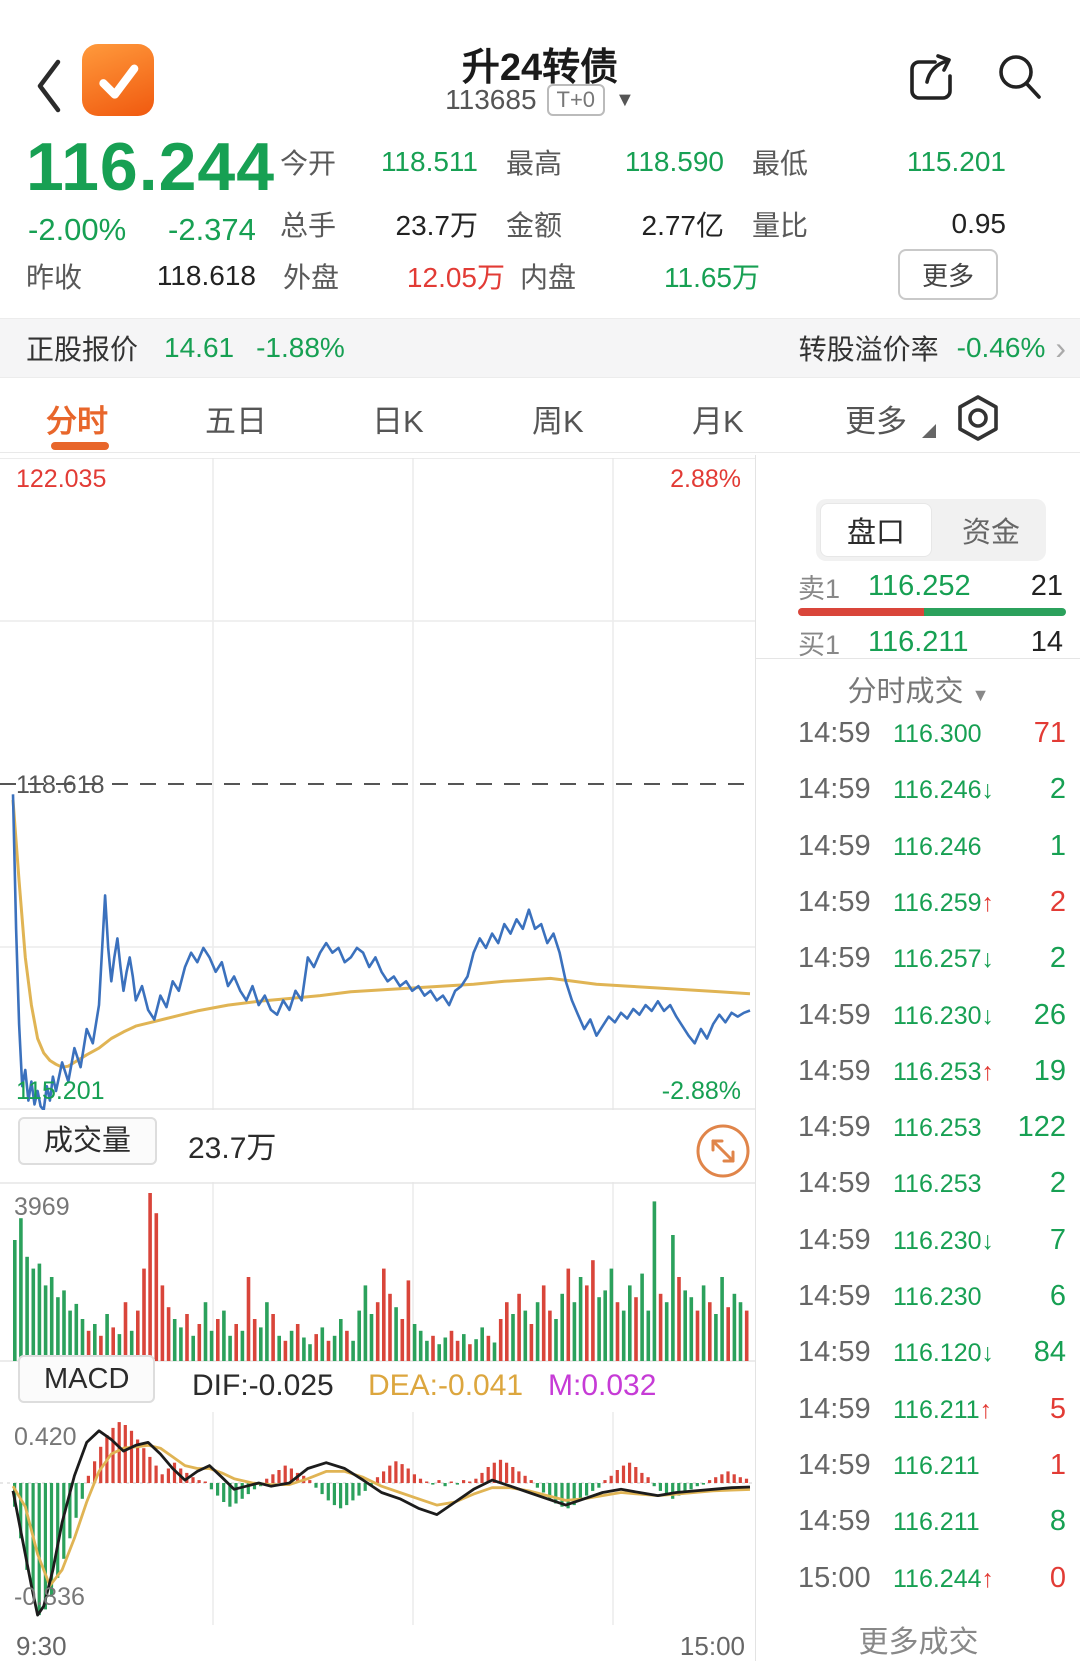 The width and height of the screenshot is (1080, 1661). Describe the element at coordinates (77, 421) in the screenshot. I see `tab-minute: 分时` at that location.